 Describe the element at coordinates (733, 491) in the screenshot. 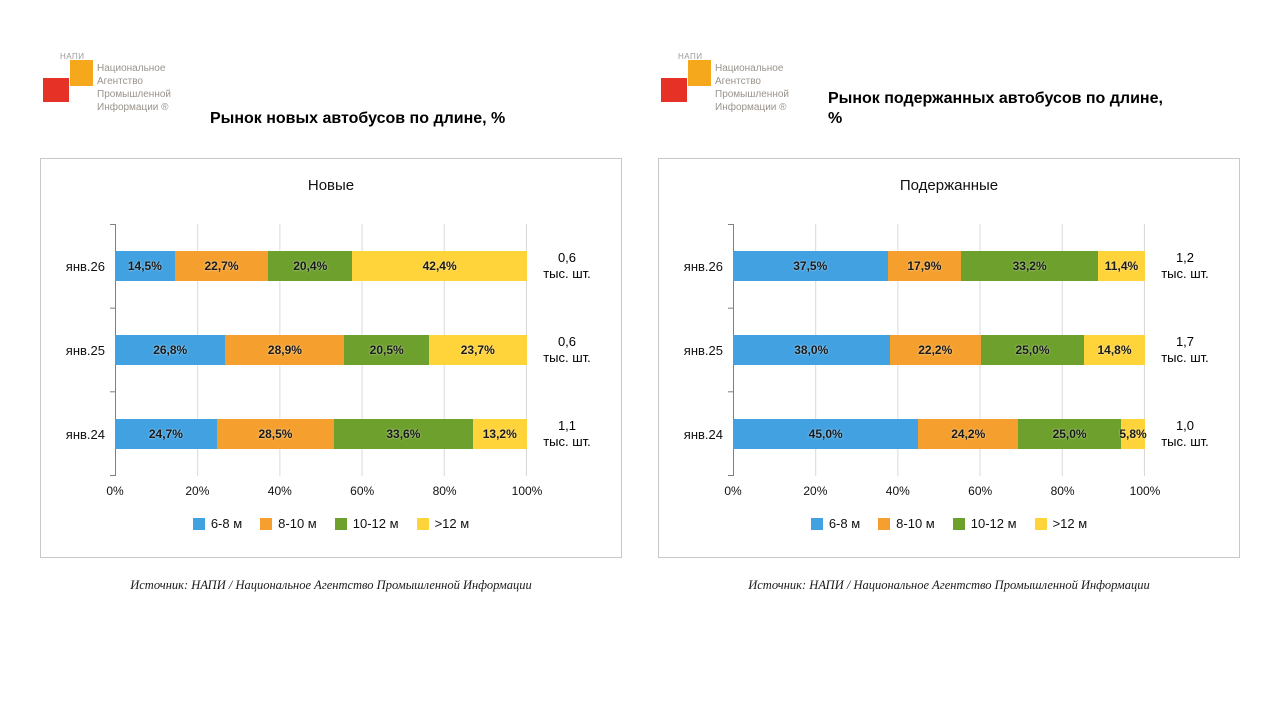

I see `x-tick-label: 0%` at that location.